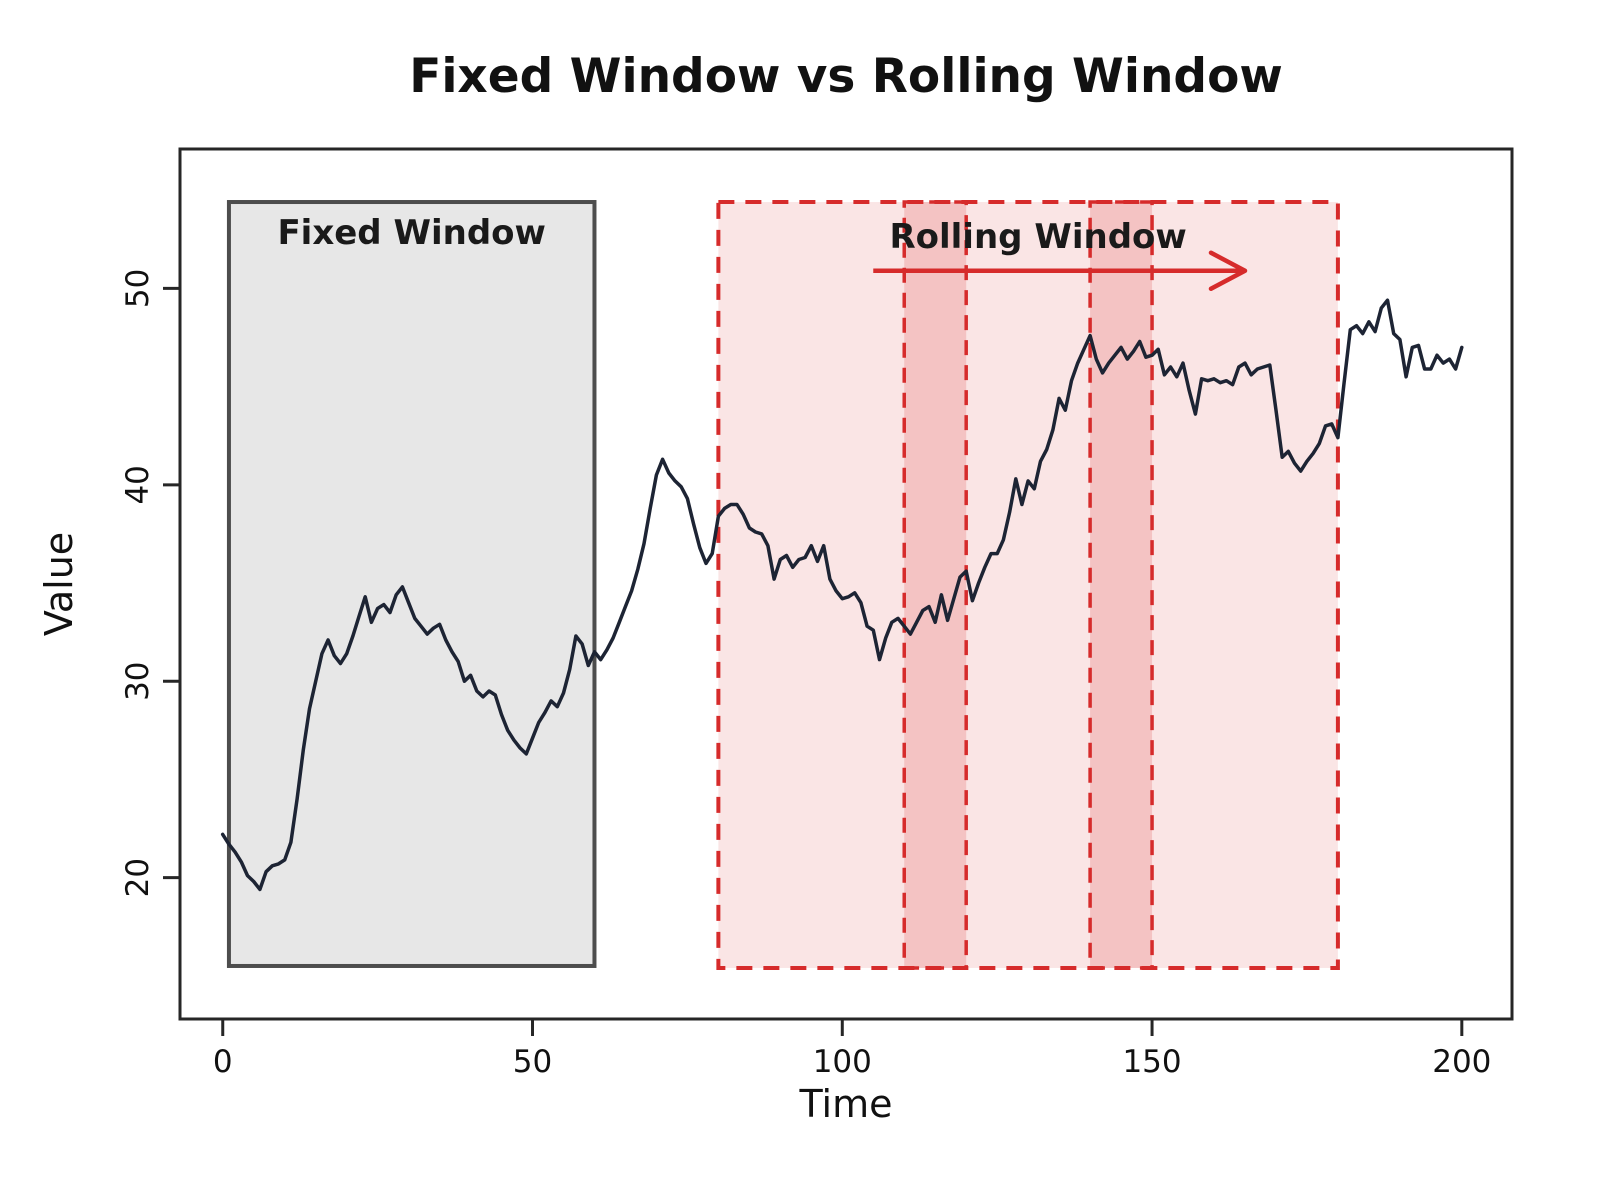 This screenshot has height=1200, width=1600. Describe the element at coordinates (138, 680) in the screenshot. I see `y-tick-label: 30` at that location.